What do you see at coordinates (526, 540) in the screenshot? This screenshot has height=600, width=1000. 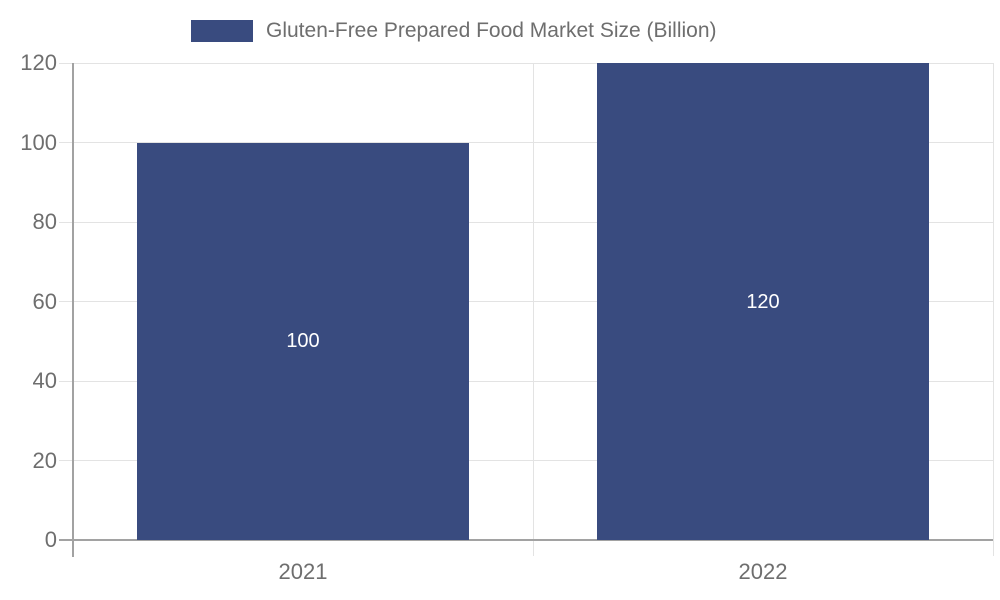 I see `x-axis-line` at bounding box center [526, 540].